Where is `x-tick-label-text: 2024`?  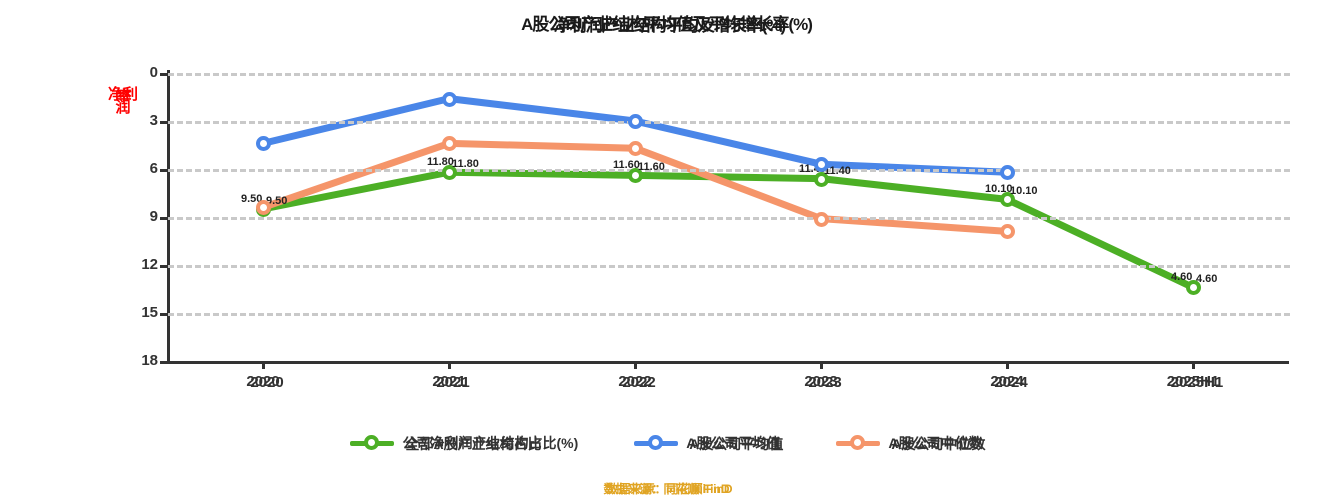
x-tick-label-text: 2024 is located at coordinates (1007, 381).